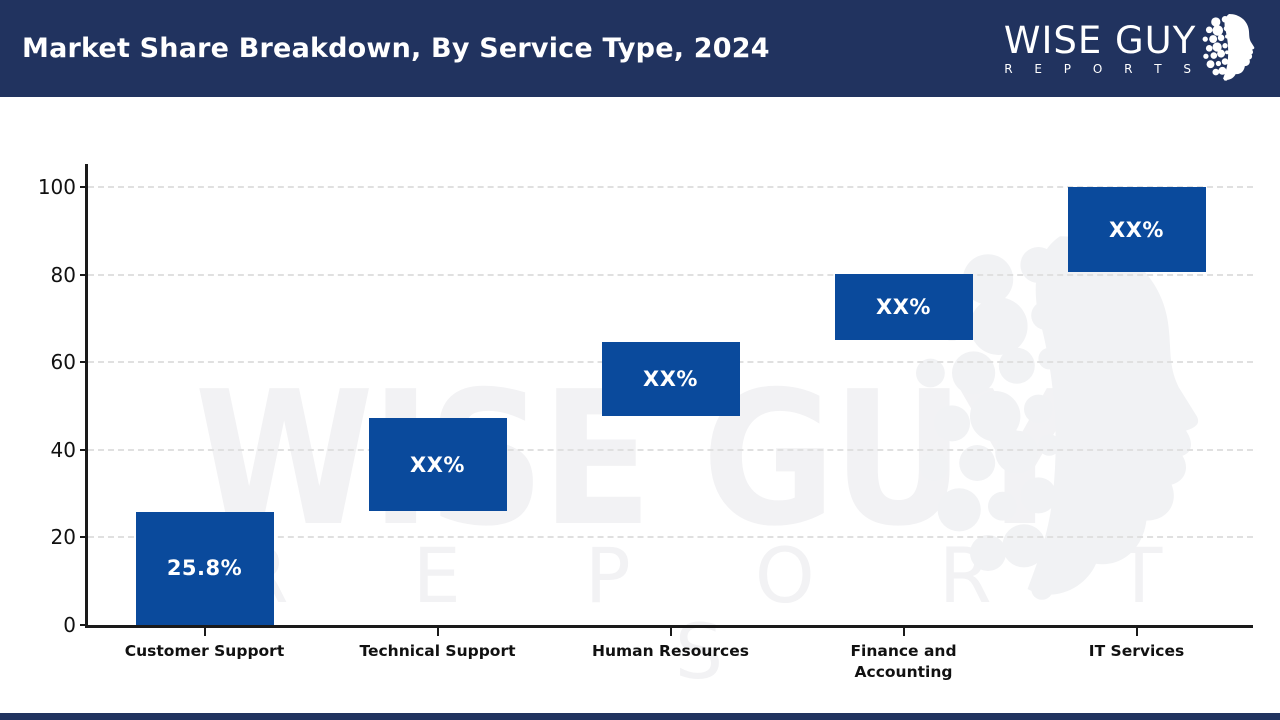  Describe the element at coordinates (63, 537) in the screenshot. I see `y-axis-tick-label: 20` at that location.